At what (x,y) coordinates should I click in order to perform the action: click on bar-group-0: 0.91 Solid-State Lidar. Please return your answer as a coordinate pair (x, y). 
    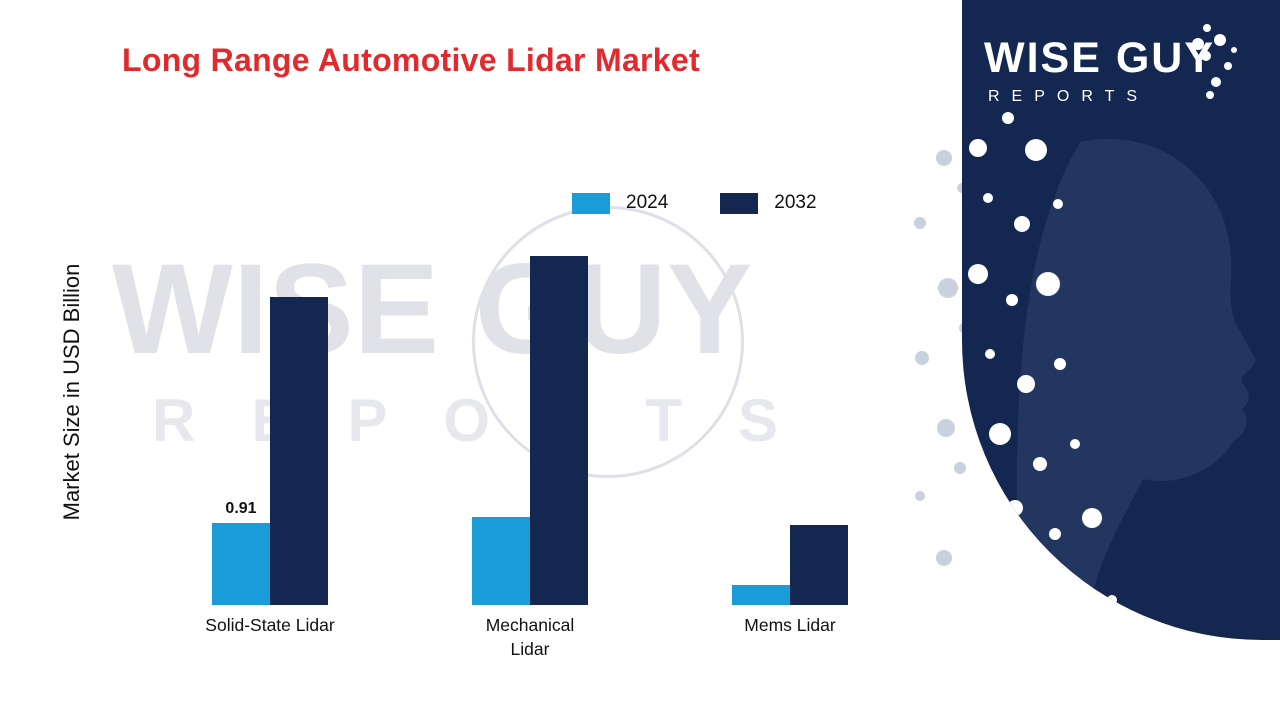
    Looking at the image, I should click on (270, 466).